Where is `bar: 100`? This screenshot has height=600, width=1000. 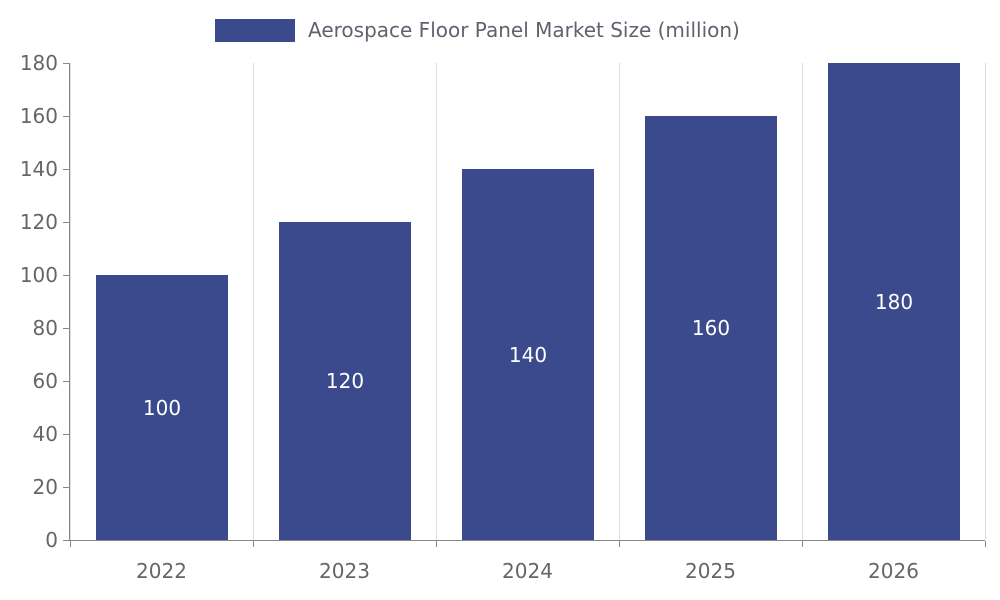 bar: 100 is located at coordinates (162, 407).